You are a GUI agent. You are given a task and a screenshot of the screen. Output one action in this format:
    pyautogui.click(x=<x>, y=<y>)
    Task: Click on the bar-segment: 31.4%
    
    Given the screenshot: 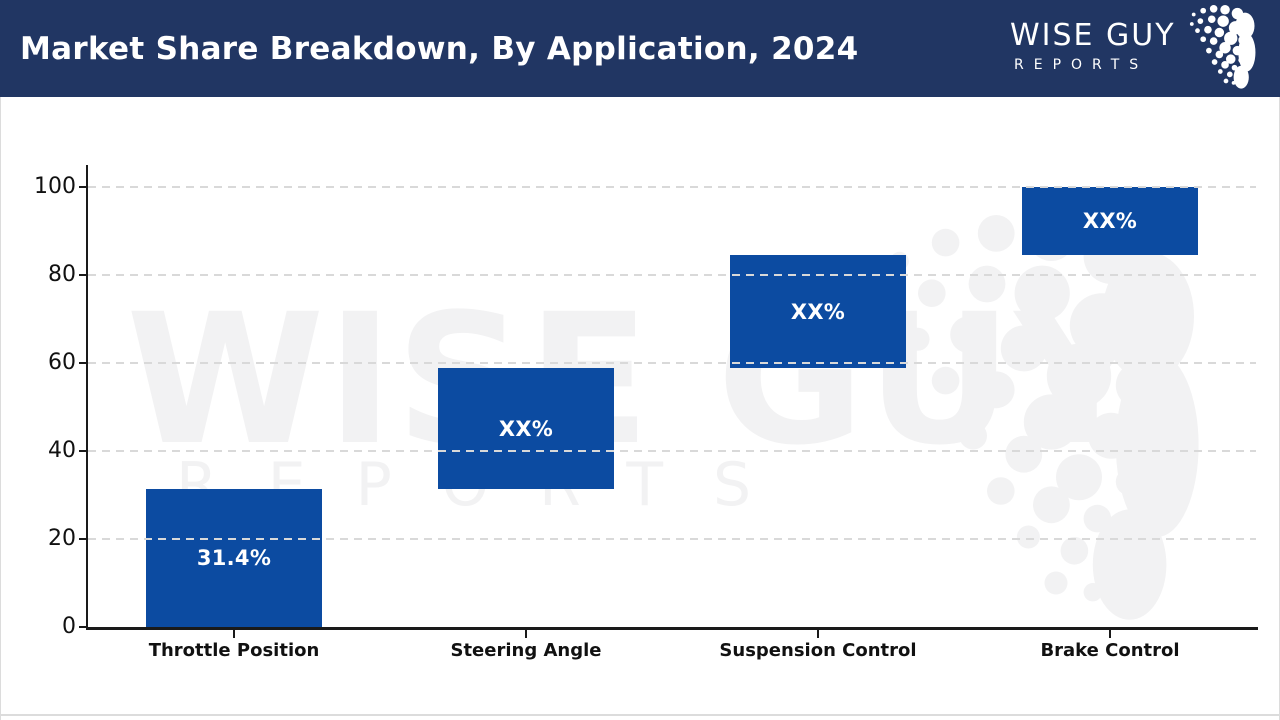 What is the action you would take?
    pyautogui.click(x=234, y=557)
    